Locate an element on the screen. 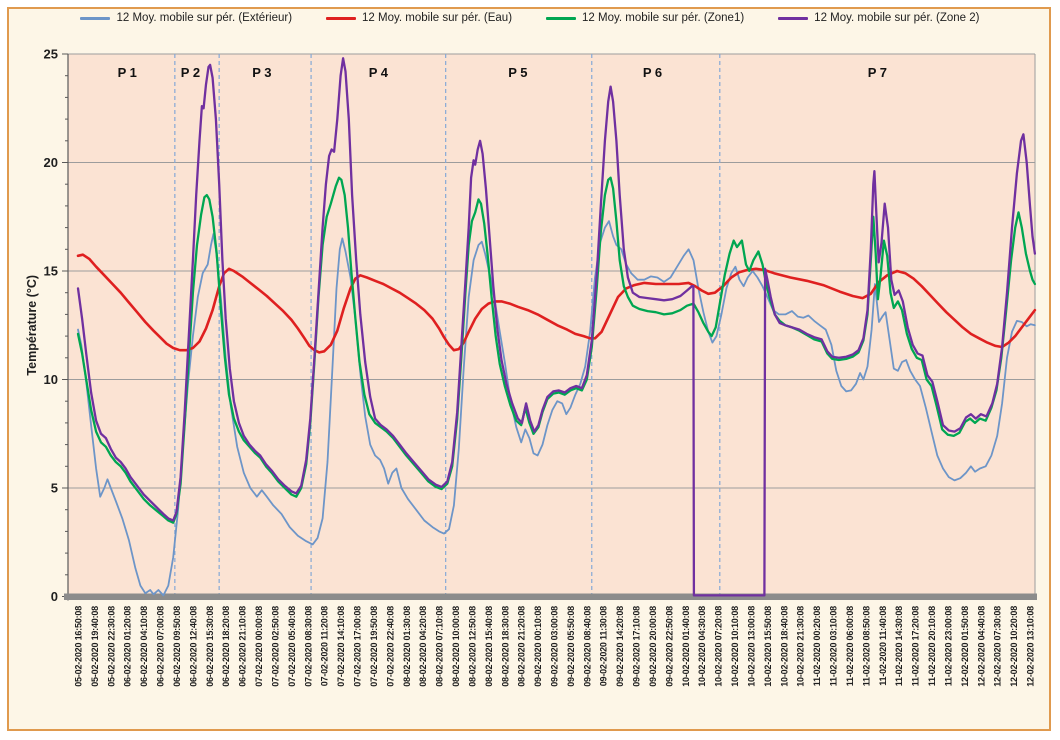  x-tick-label: 07-02-2020 11:20:08 is located at coordinates (325, 646).